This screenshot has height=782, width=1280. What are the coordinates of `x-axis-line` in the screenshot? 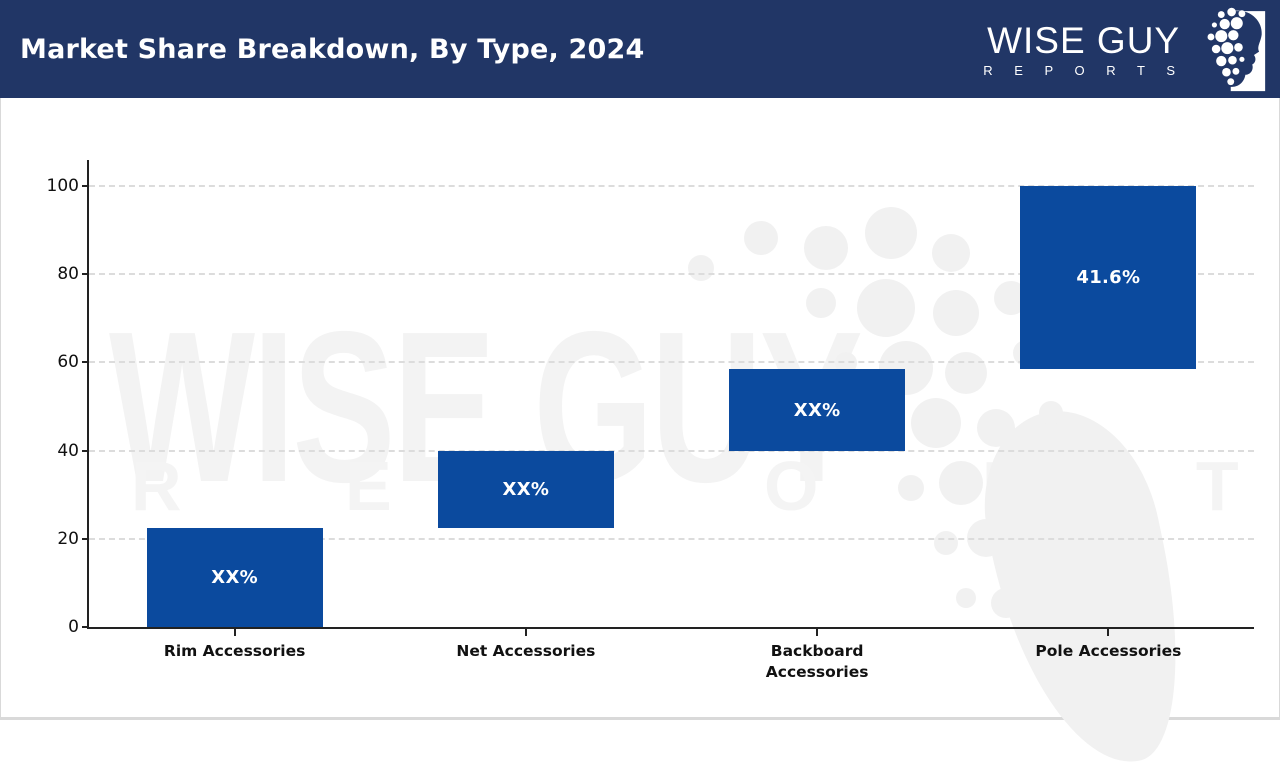 It's located at (670, 628).